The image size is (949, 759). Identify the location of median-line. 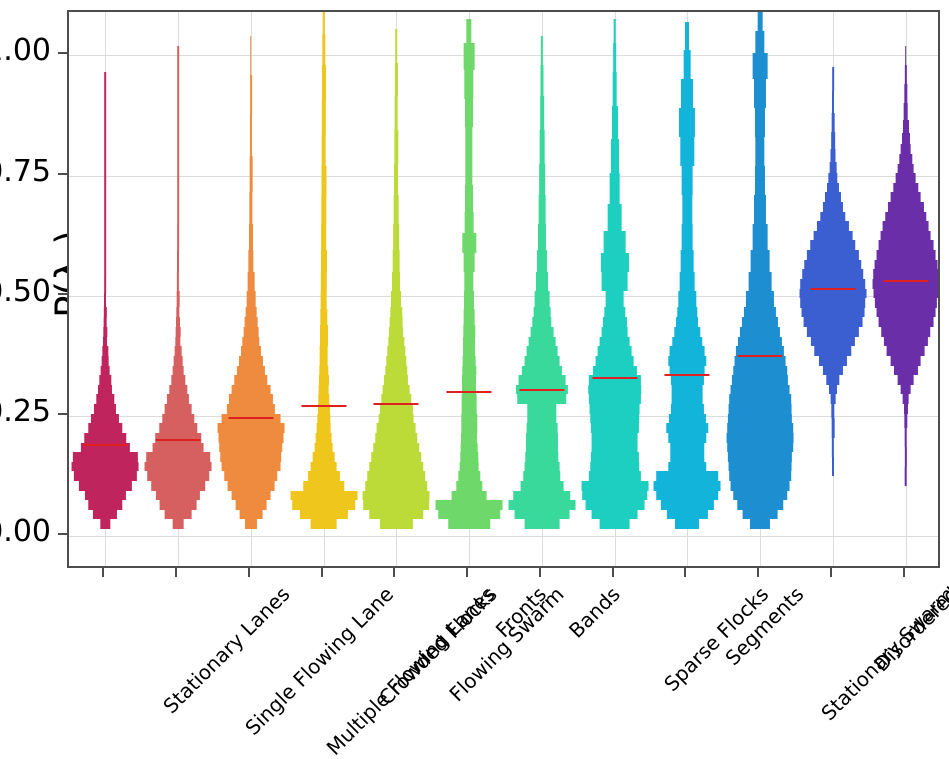
(469, 392).